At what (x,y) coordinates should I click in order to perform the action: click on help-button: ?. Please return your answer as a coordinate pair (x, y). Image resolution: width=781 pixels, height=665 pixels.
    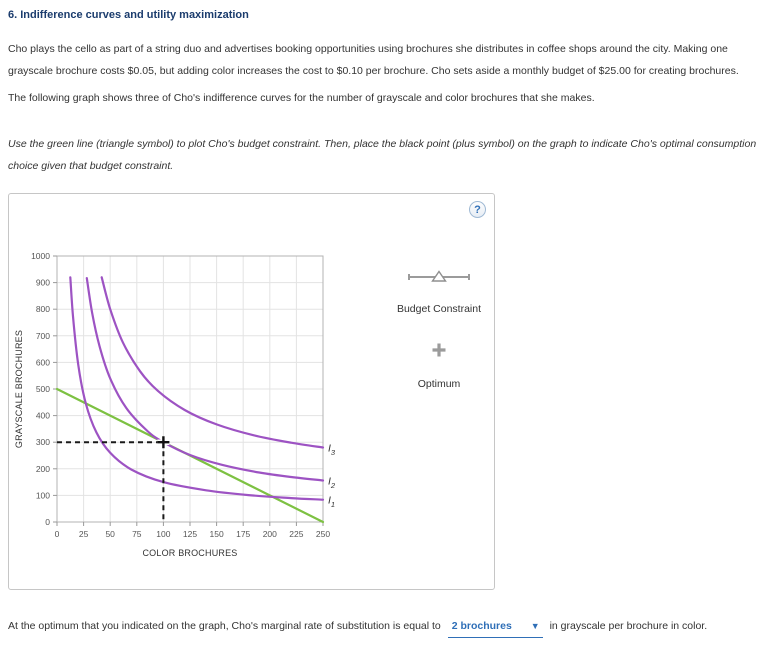
    Looking at the image, I should click on (477, 209).